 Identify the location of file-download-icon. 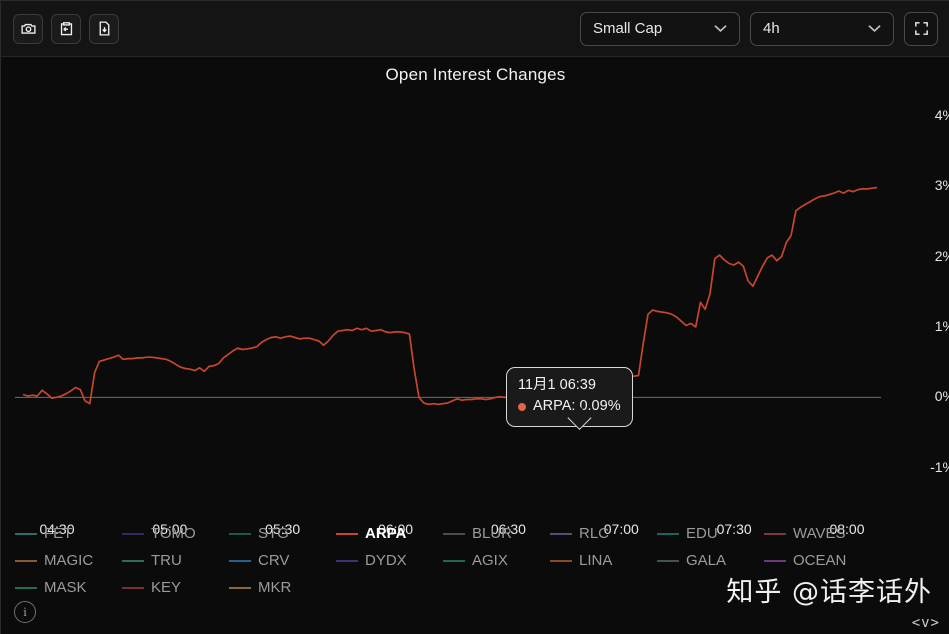
(104, 28).